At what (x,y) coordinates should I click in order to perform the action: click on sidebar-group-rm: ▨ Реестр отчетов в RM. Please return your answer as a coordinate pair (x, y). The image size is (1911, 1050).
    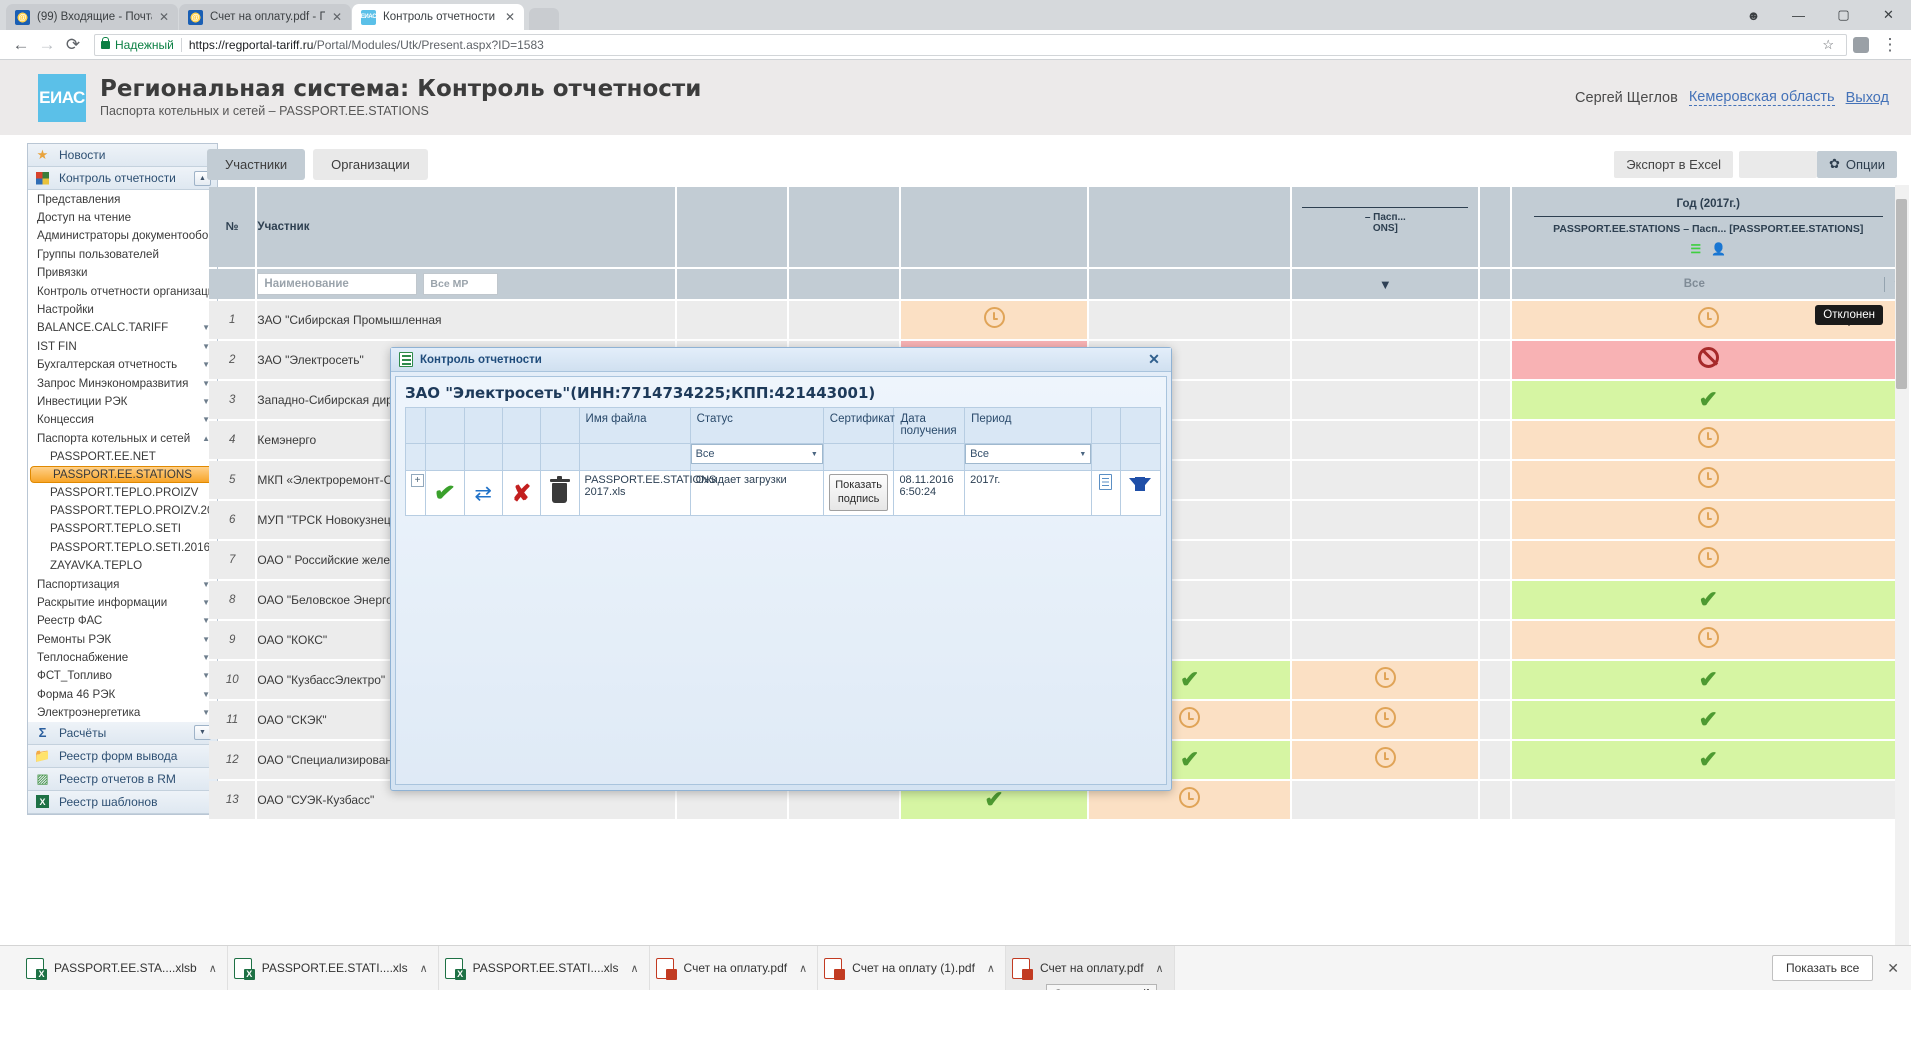
    Looking at the image, I should click on (122, 779).